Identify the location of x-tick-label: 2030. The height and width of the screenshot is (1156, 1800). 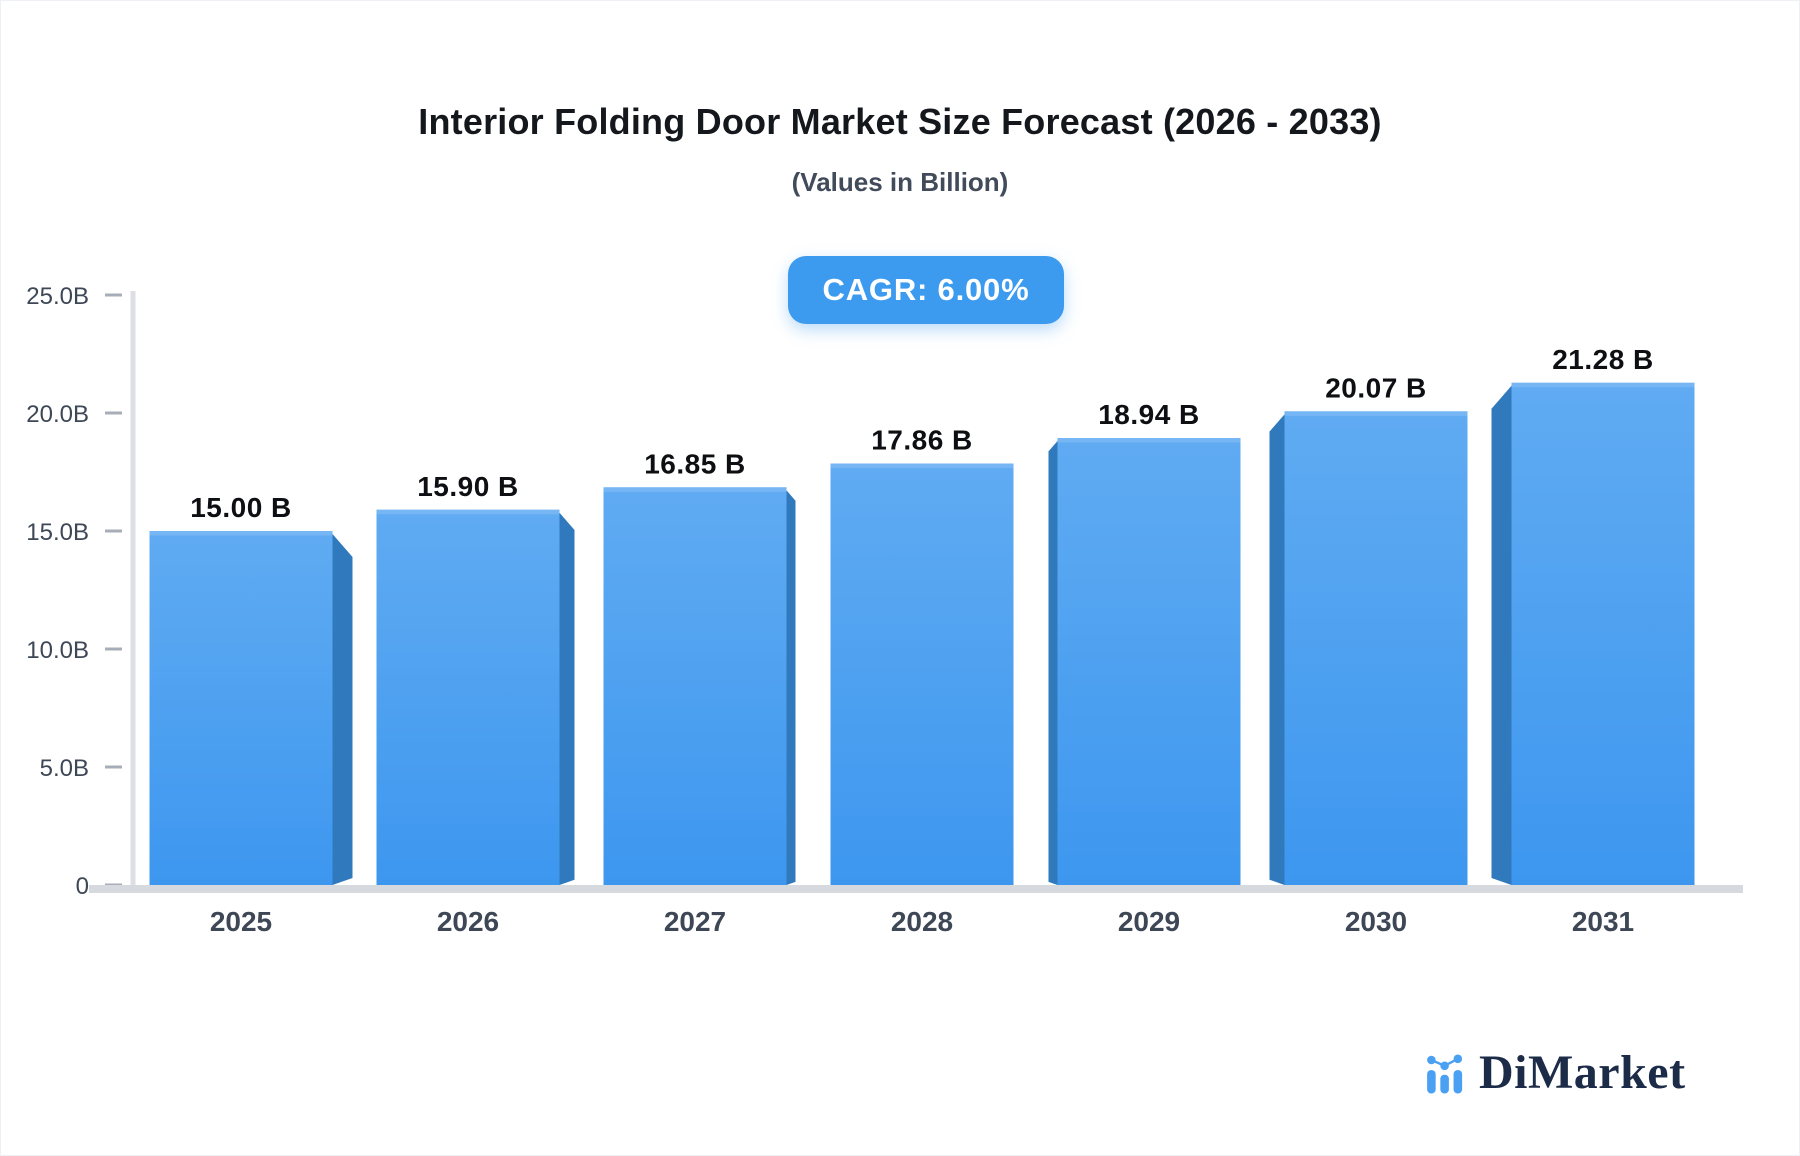
(1376, 921).